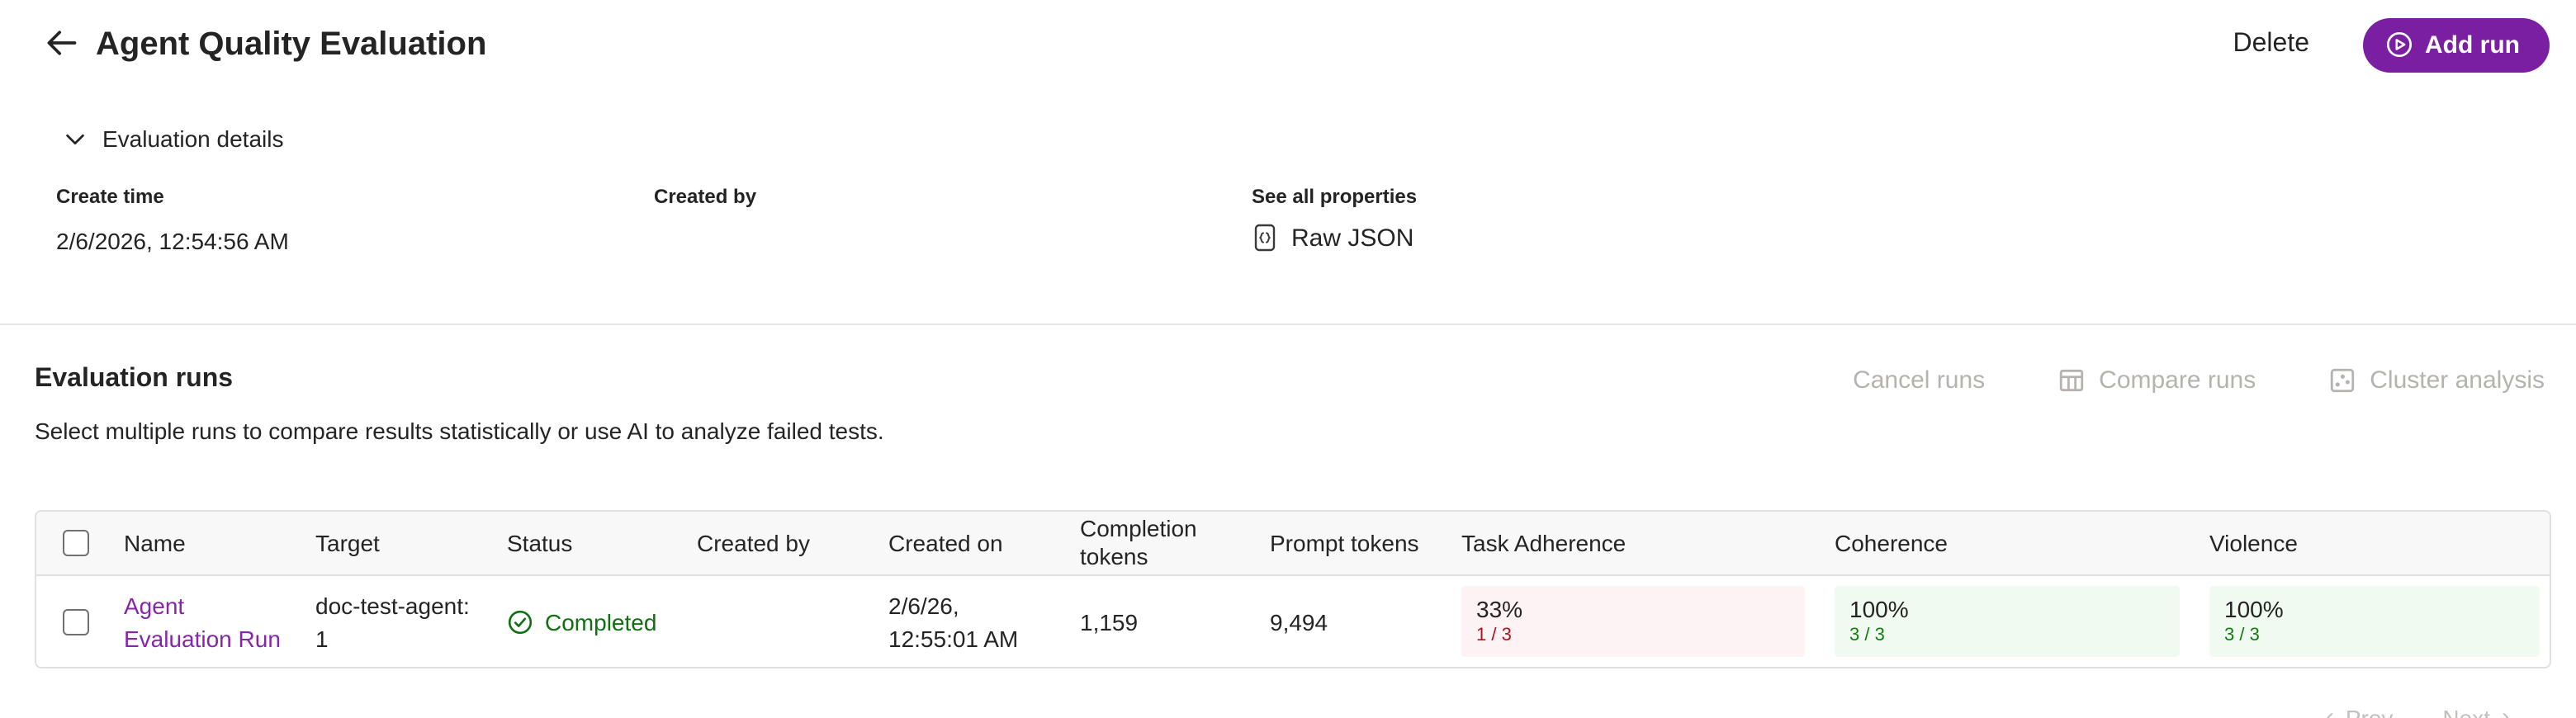 This screenshot has width=2576, height=718. What do you see at coordinates (1334, 219) in the screenshot?
I see `see-all-properties-field: See all properties Raw JSON` at bounding box center [1334, 219].